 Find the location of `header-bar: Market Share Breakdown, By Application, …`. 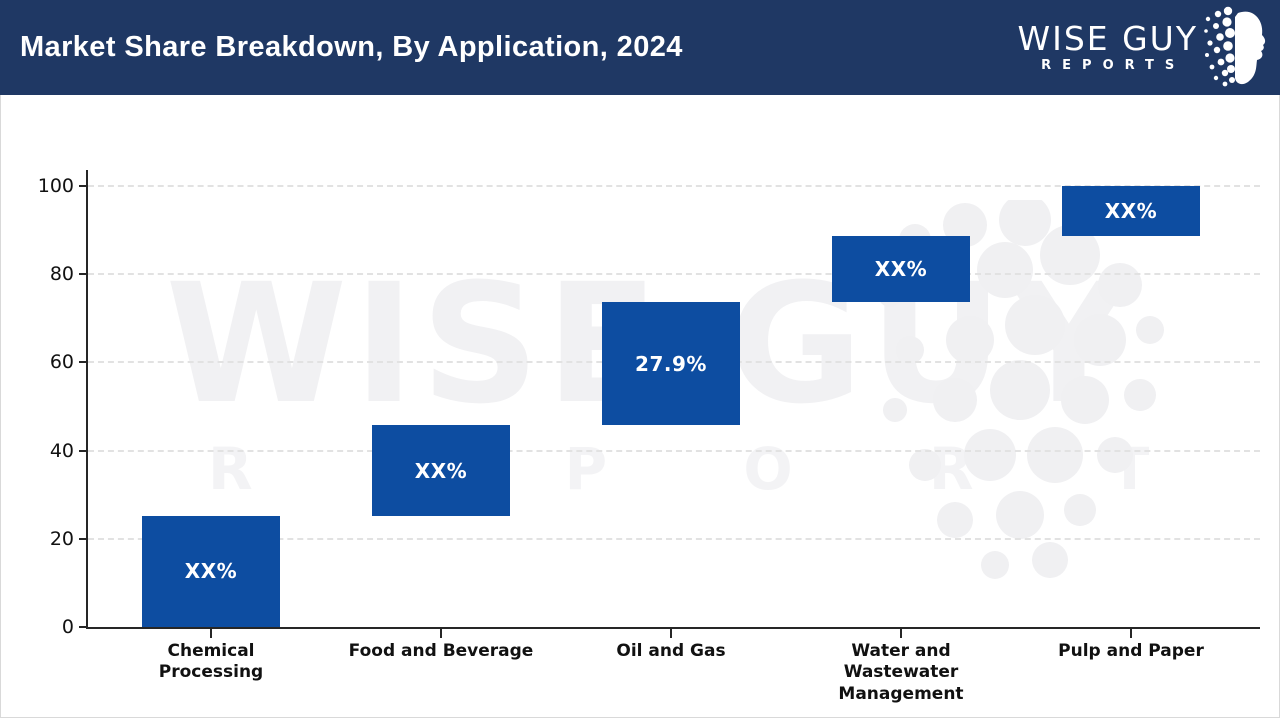

header-bar: Market Share Breakdown, By Application, … is located at coordinates (640, 47).